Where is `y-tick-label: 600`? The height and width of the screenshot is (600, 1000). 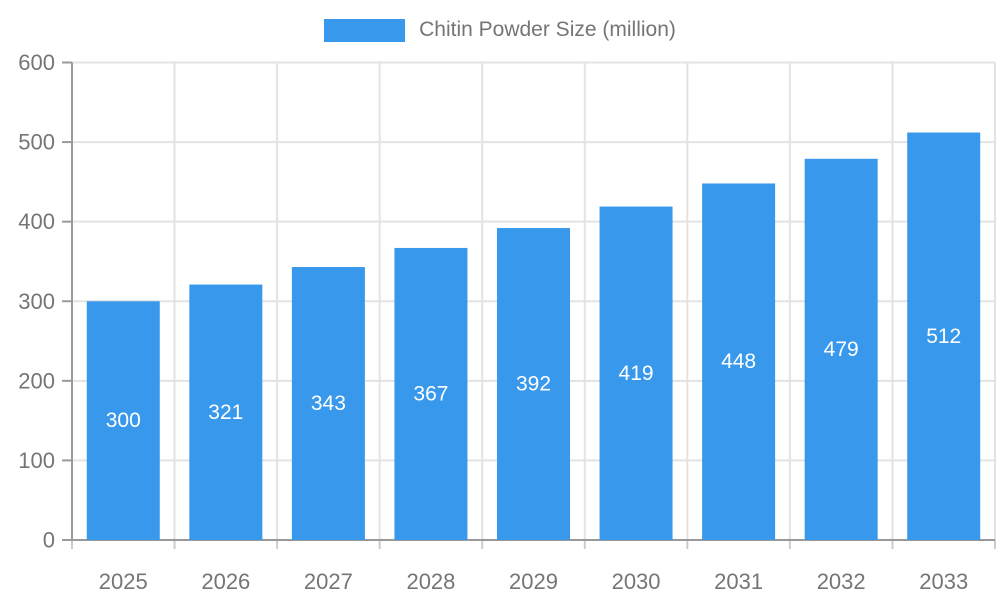 y-tick-label: 600 is located at coordinates (36, 62).